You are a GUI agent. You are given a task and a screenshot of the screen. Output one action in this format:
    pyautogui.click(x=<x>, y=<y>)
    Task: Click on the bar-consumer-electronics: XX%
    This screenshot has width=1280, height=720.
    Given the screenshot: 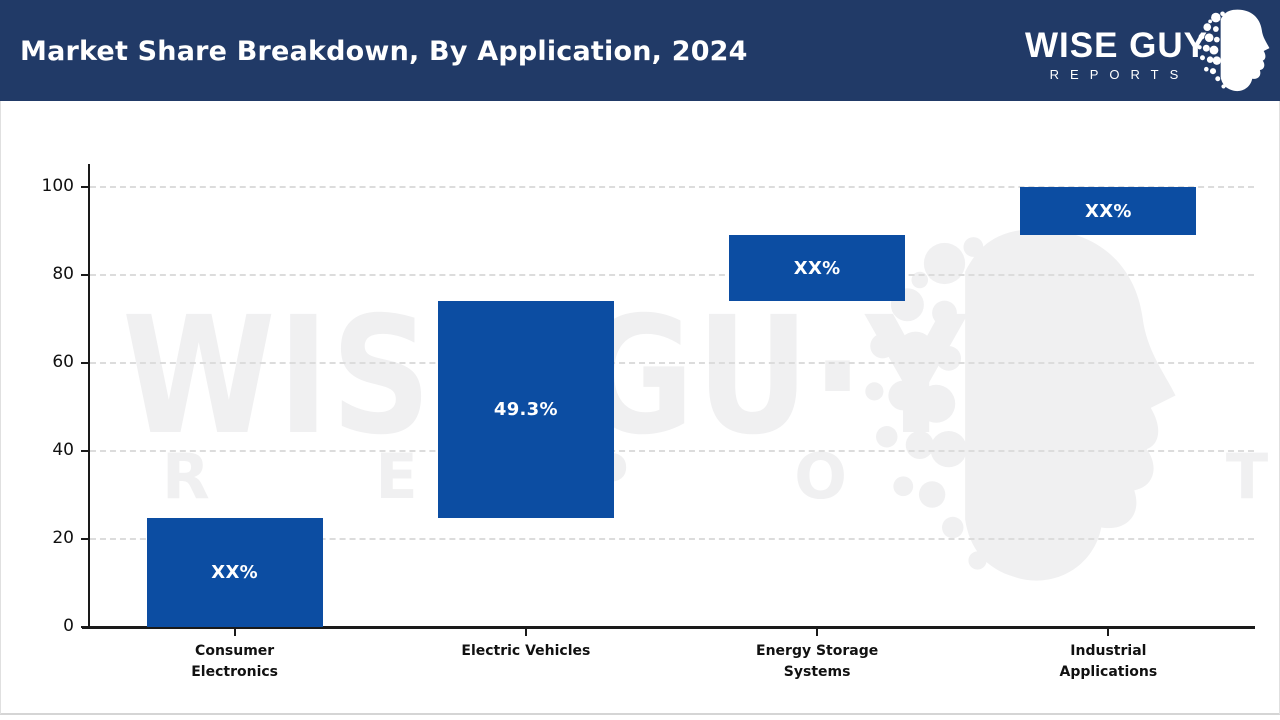 What is the action you would take?
    pyautogui.click(x=234, y=572)
    